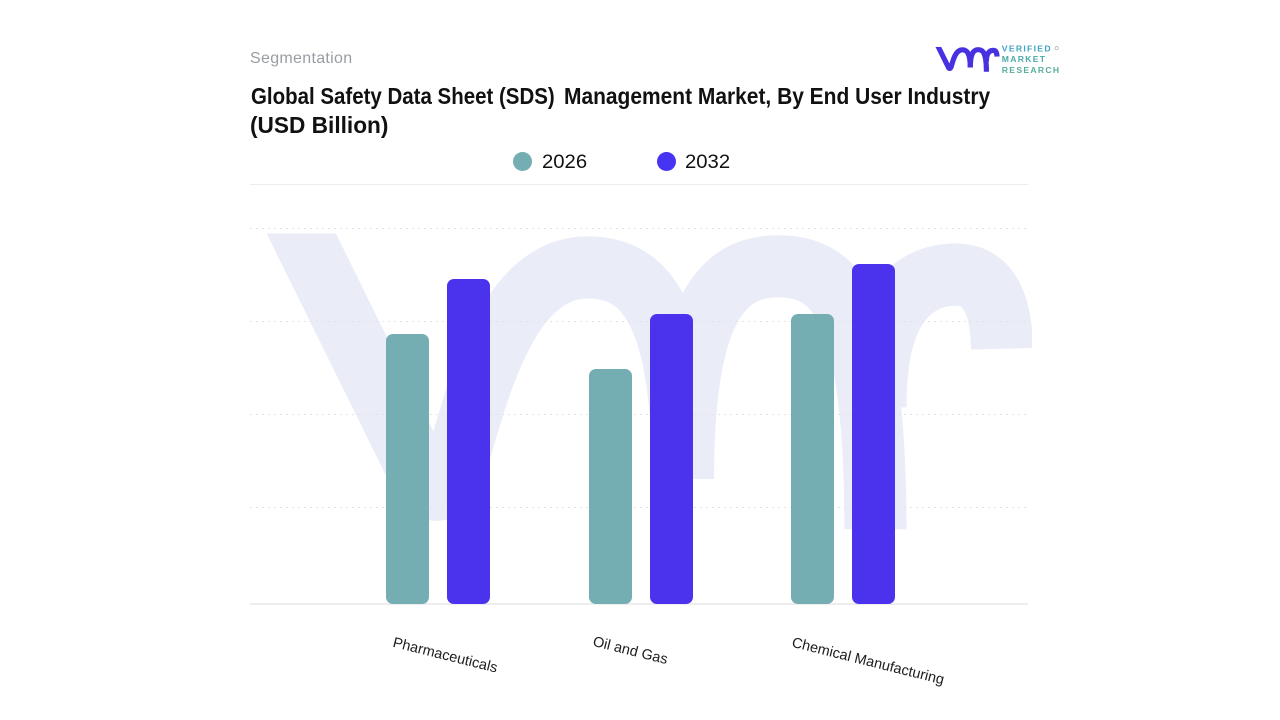 The image size is (1280, 720). Describe the element at coordinates (1027, 48) in the screenshot. I see `svg-text: VERIFIED` at that location.